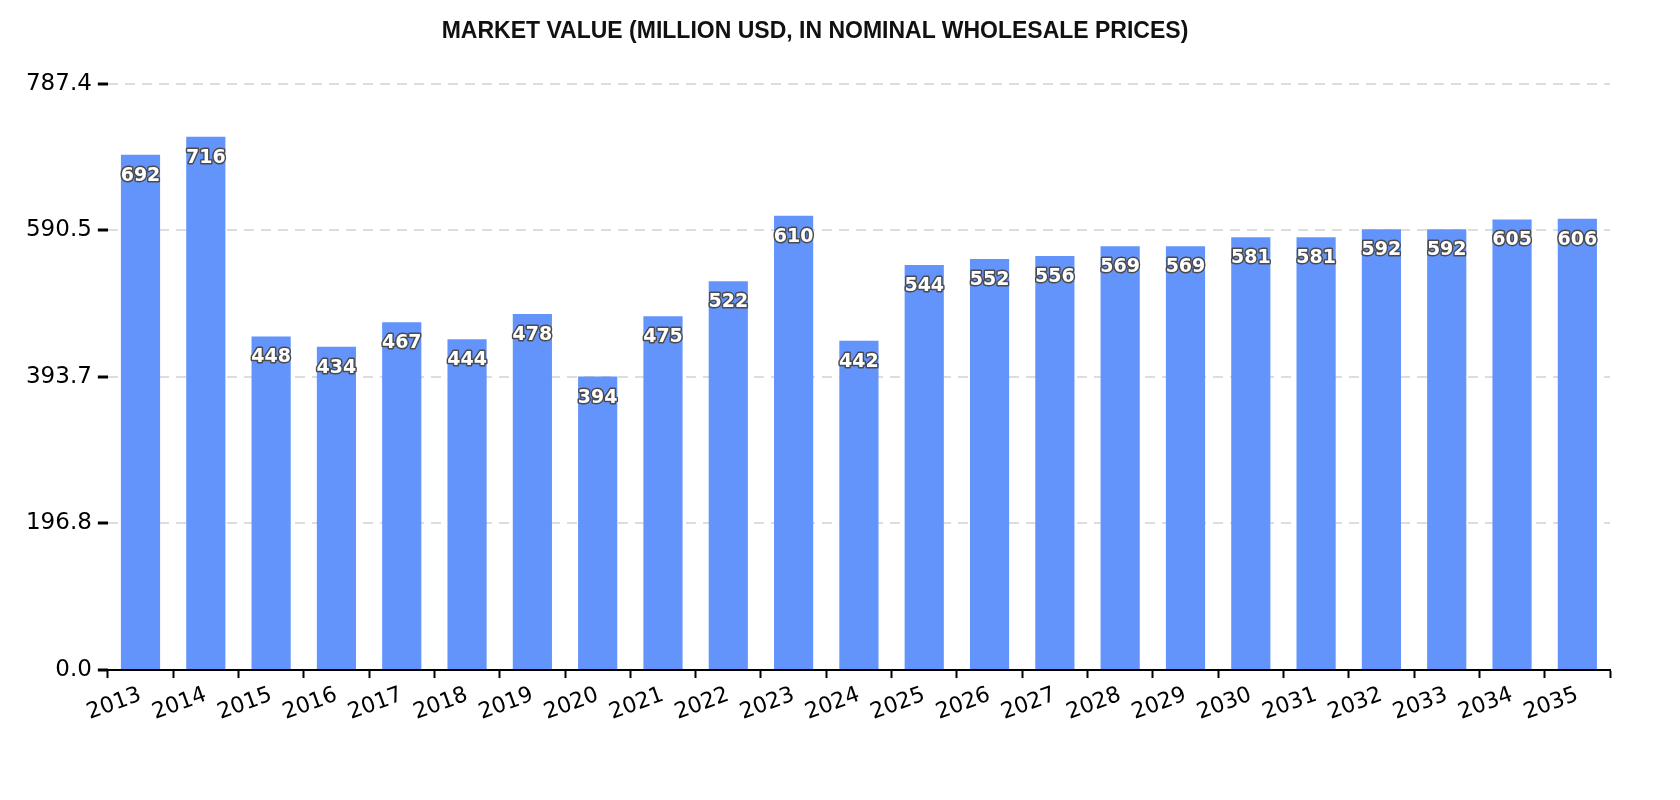  What do you see at coordinates (815, 30) in the screenshot?
I see `chart-title: MARKET VALUE (MILLION USD, IN NOMINAL WHOLESALE PRICES)` at bounding box center [815, 30].